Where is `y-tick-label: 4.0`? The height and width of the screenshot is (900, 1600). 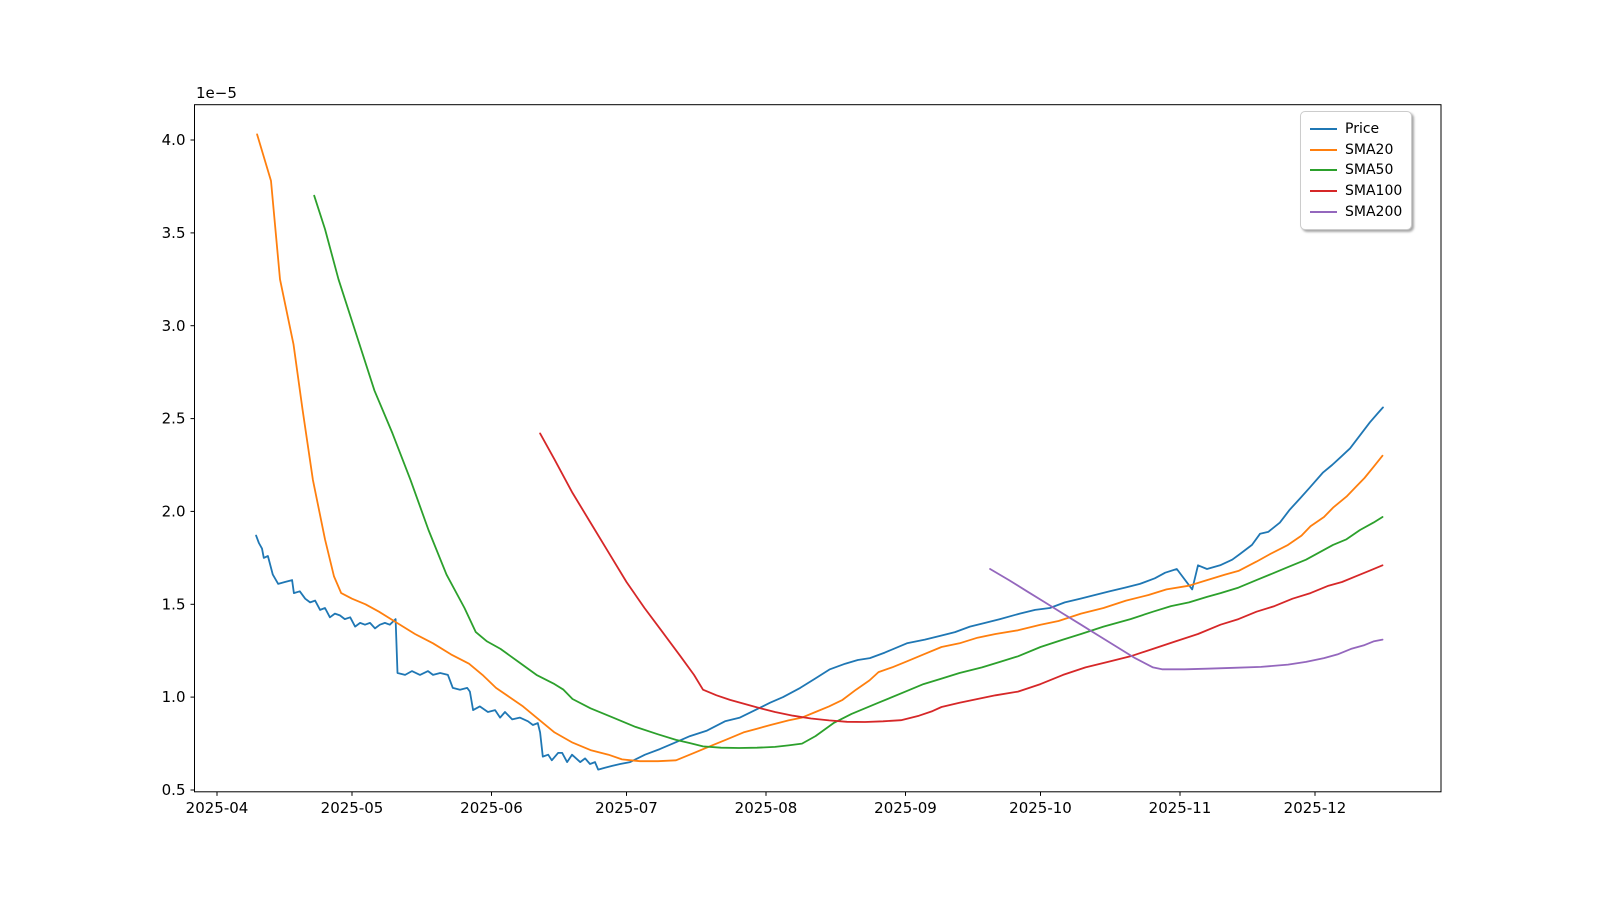 y-tick-label: 4.0 is located at coordinates (174, 140).